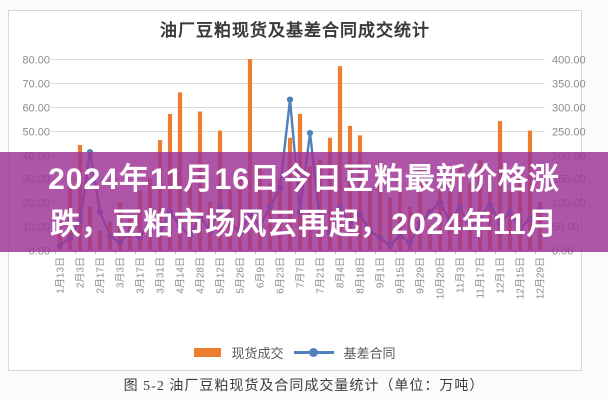 The image size is (608, 400). Describe the element at coordinates (36, 85) in the screenshot. I see `y-tick-label-left: 70.00` at that location.